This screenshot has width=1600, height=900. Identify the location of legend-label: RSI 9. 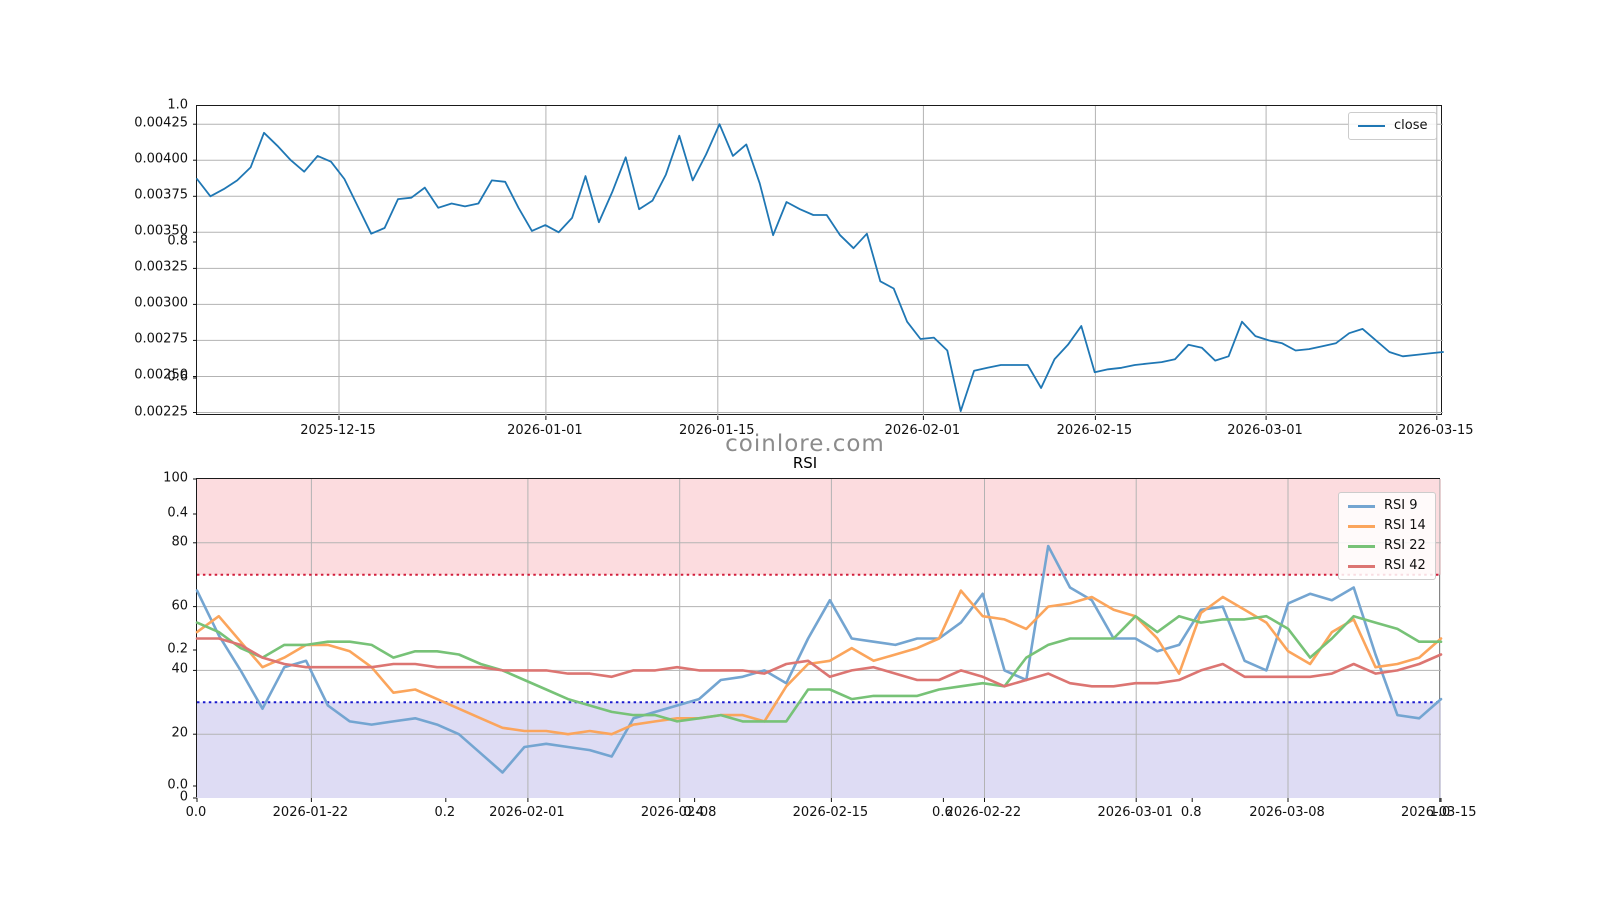
(1401, 505).